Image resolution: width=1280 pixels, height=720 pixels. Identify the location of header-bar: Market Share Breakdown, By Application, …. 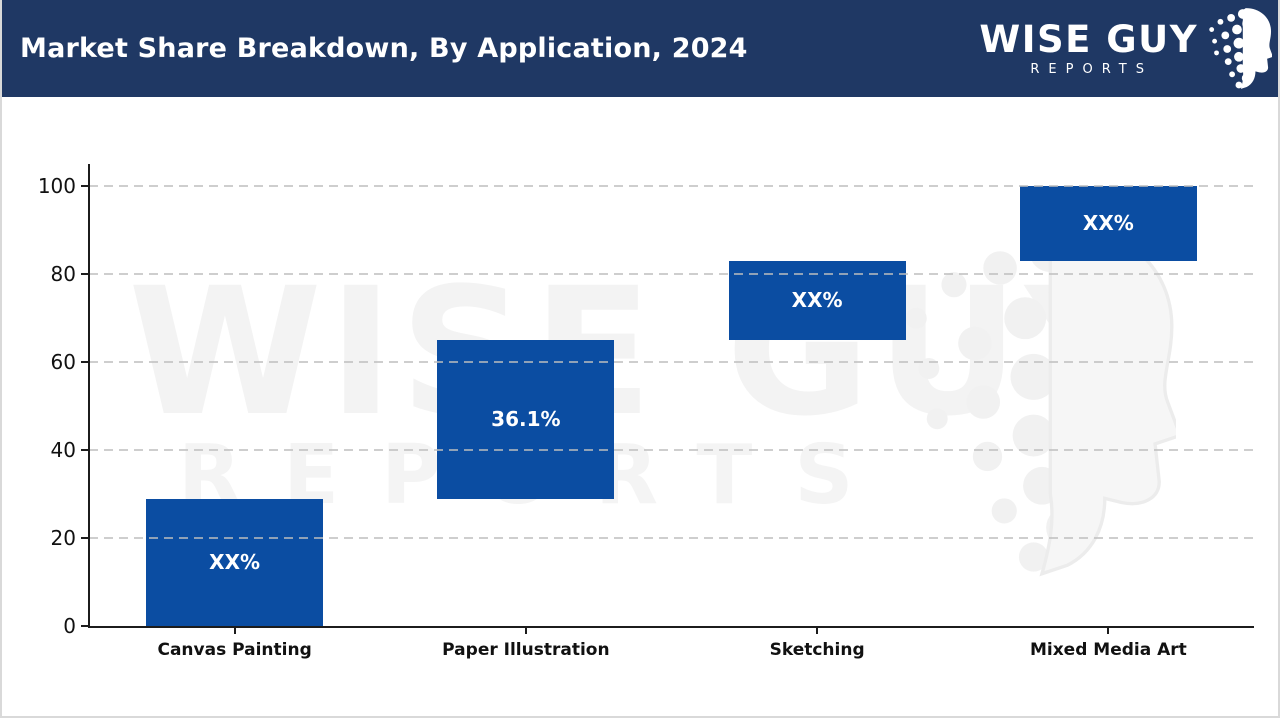
(640, 48).